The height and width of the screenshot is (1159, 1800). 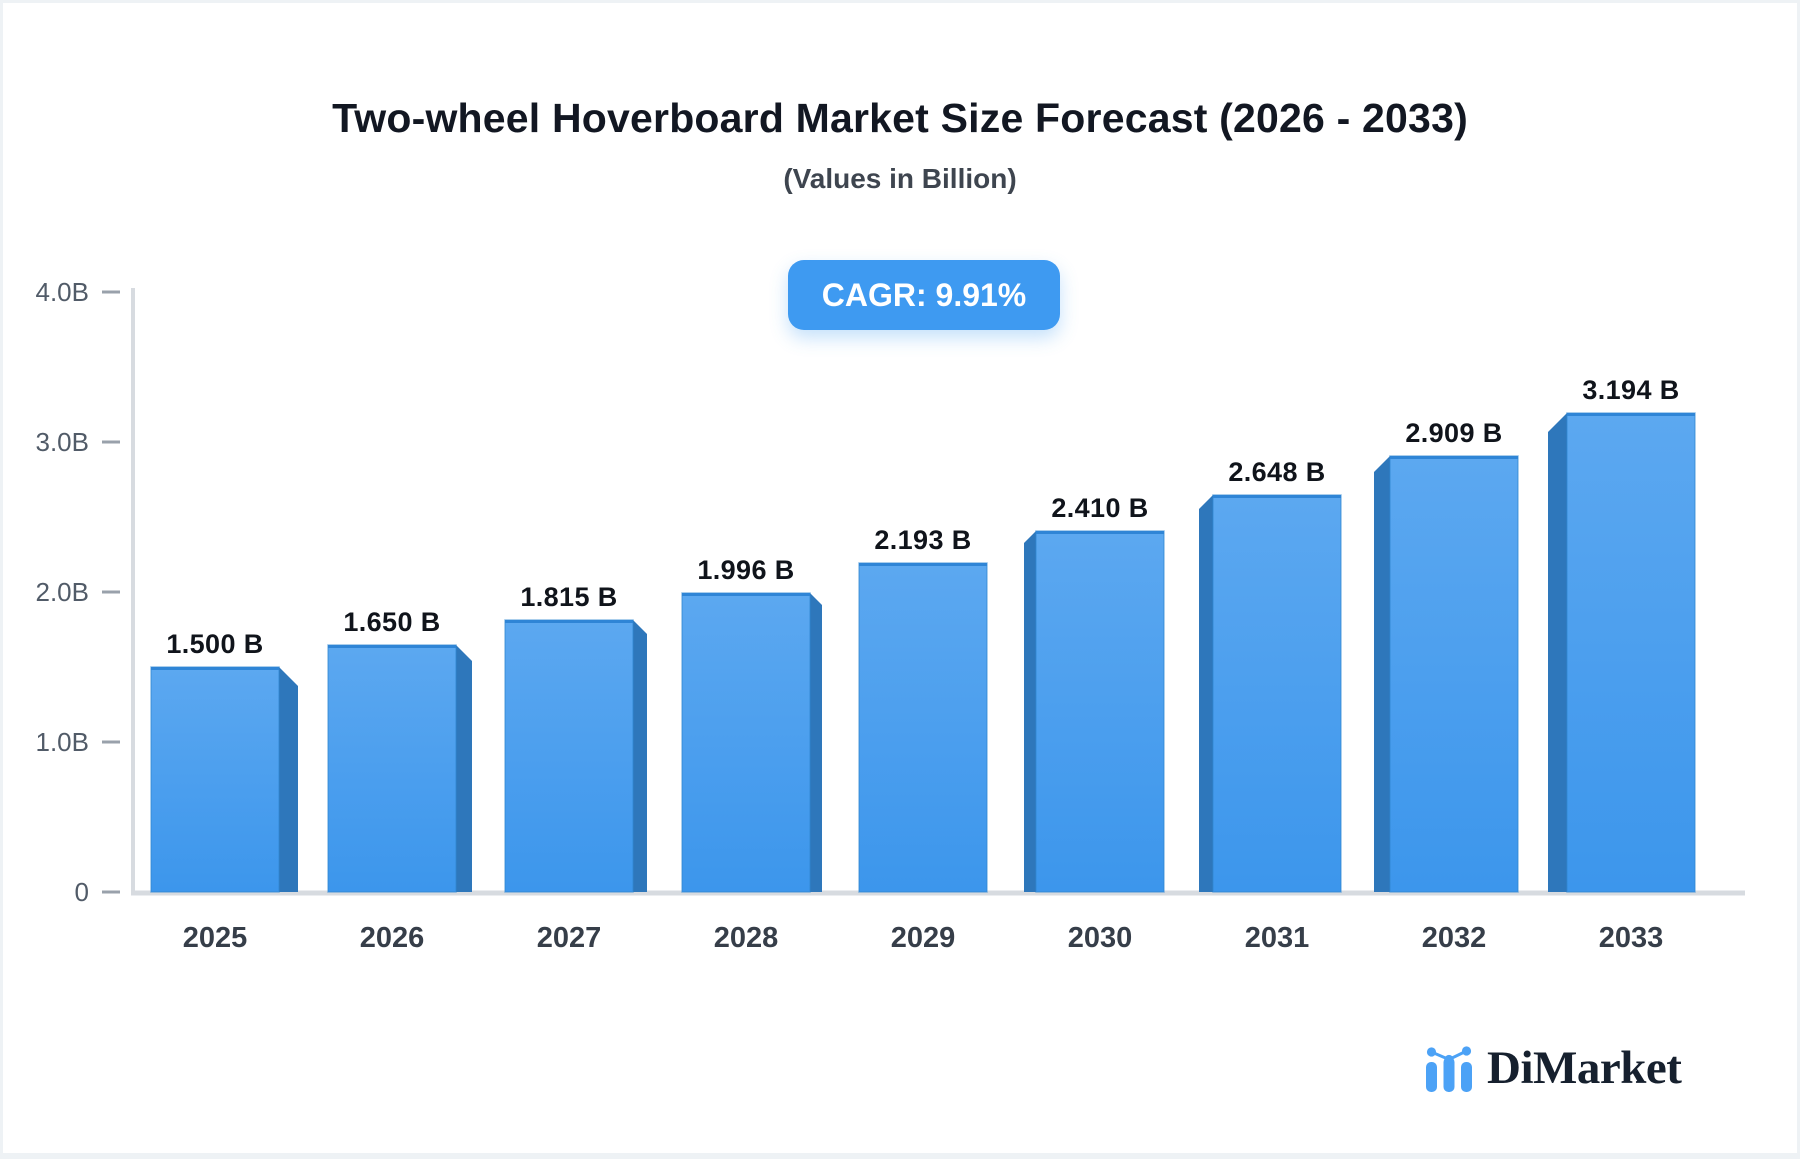 I want to click on bar-value-label-2032: 2.909 B, so click(x=1453, y=433).